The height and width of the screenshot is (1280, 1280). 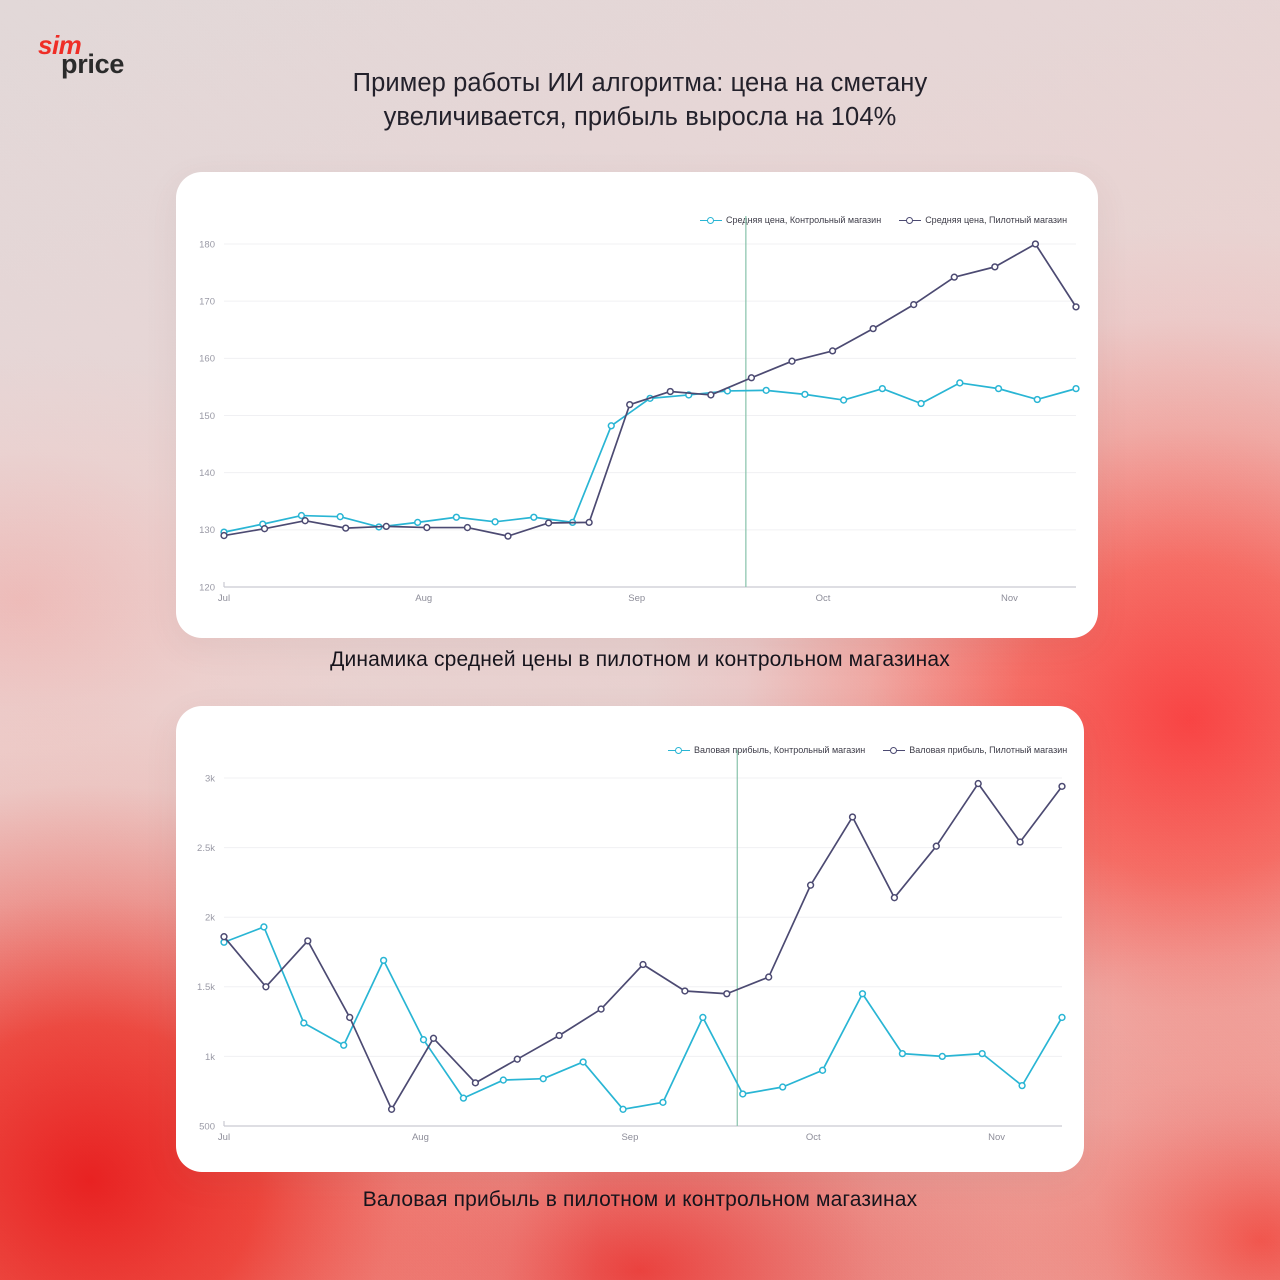 What do you see at coordinates (983, 220) in the screenshot?
I see `legend-item-pilot-price: Средняя цена, Пилотный магазин` at bounding box center [983, 220].